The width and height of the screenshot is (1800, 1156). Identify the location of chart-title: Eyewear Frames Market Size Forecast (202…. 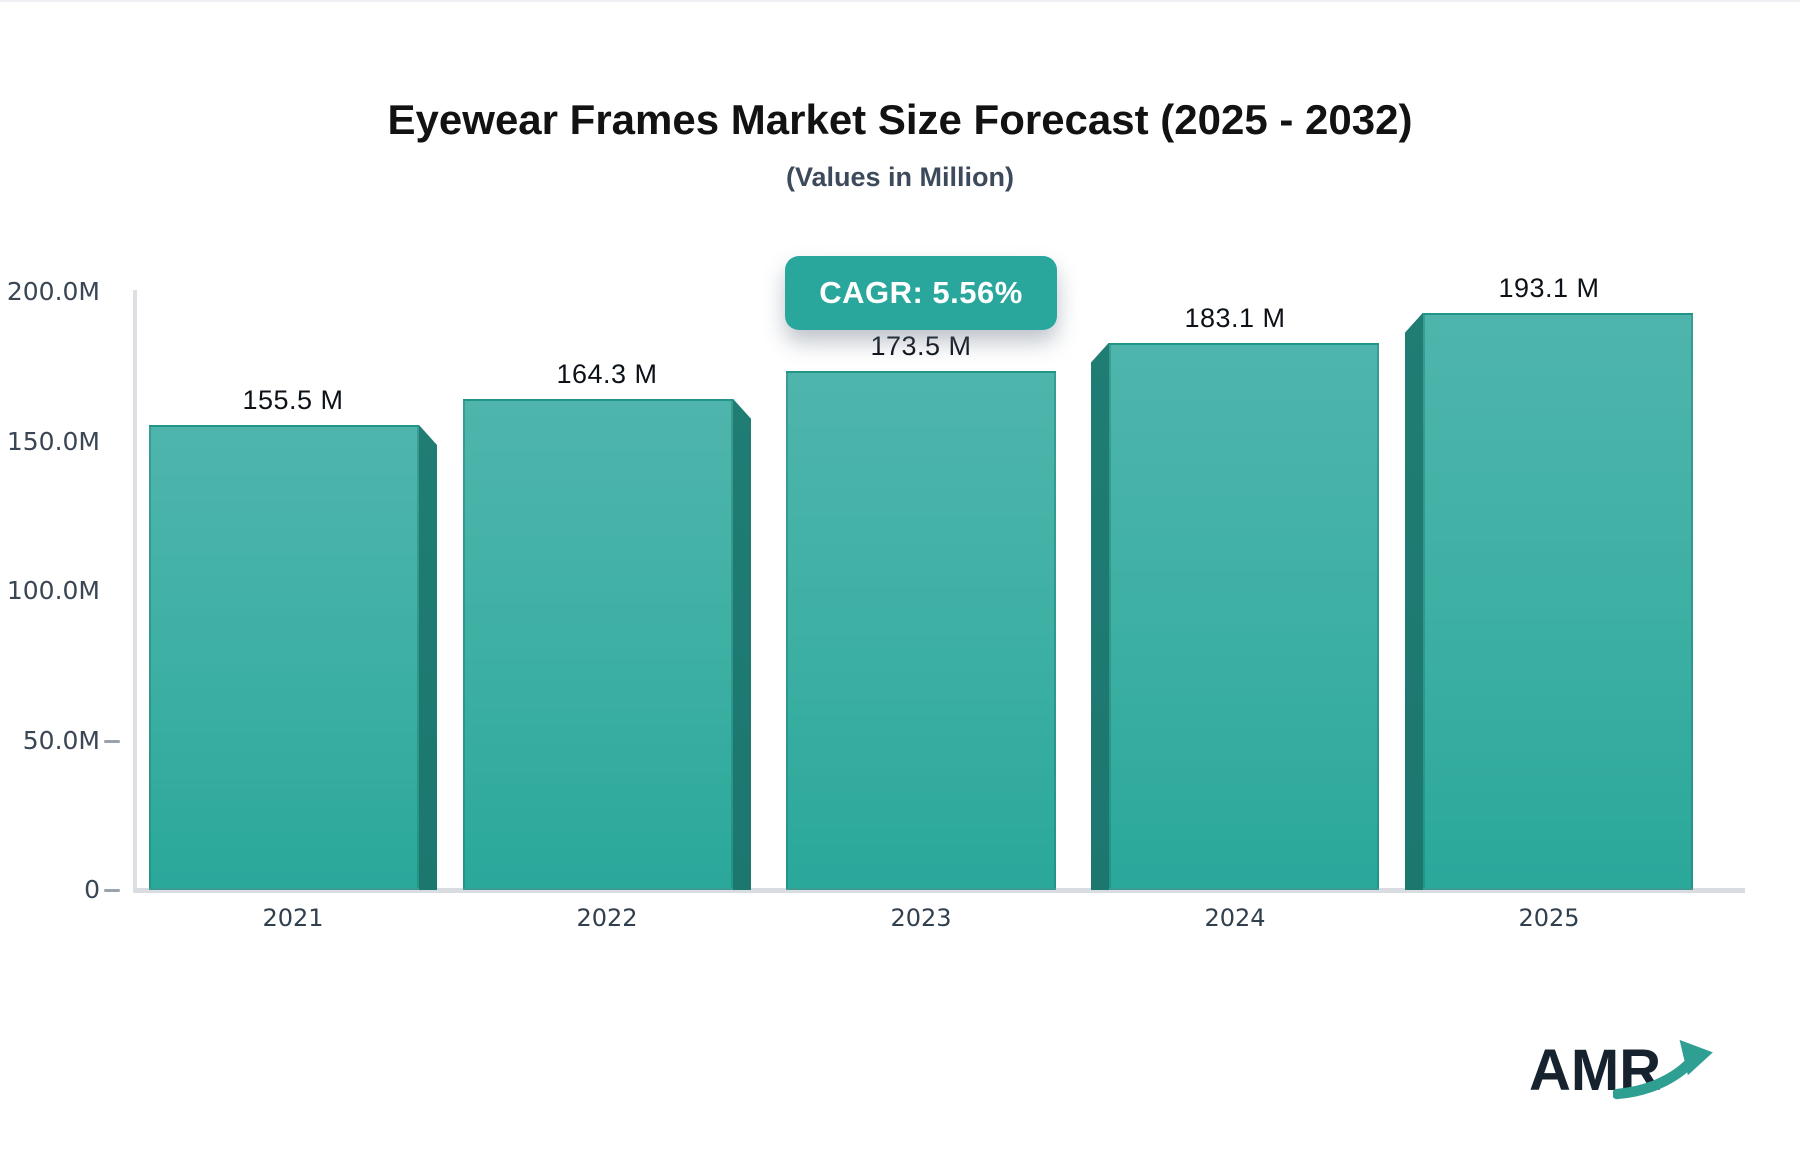
(900, 119).